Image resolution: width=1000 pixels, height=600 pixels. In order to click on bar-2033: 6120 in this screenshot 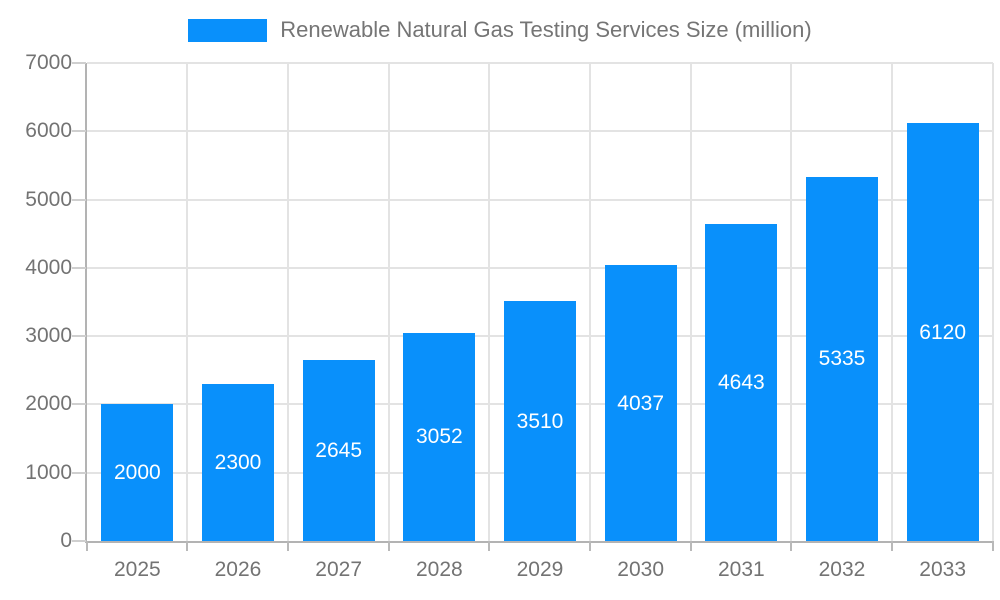, I will do `click(942, 332)`.